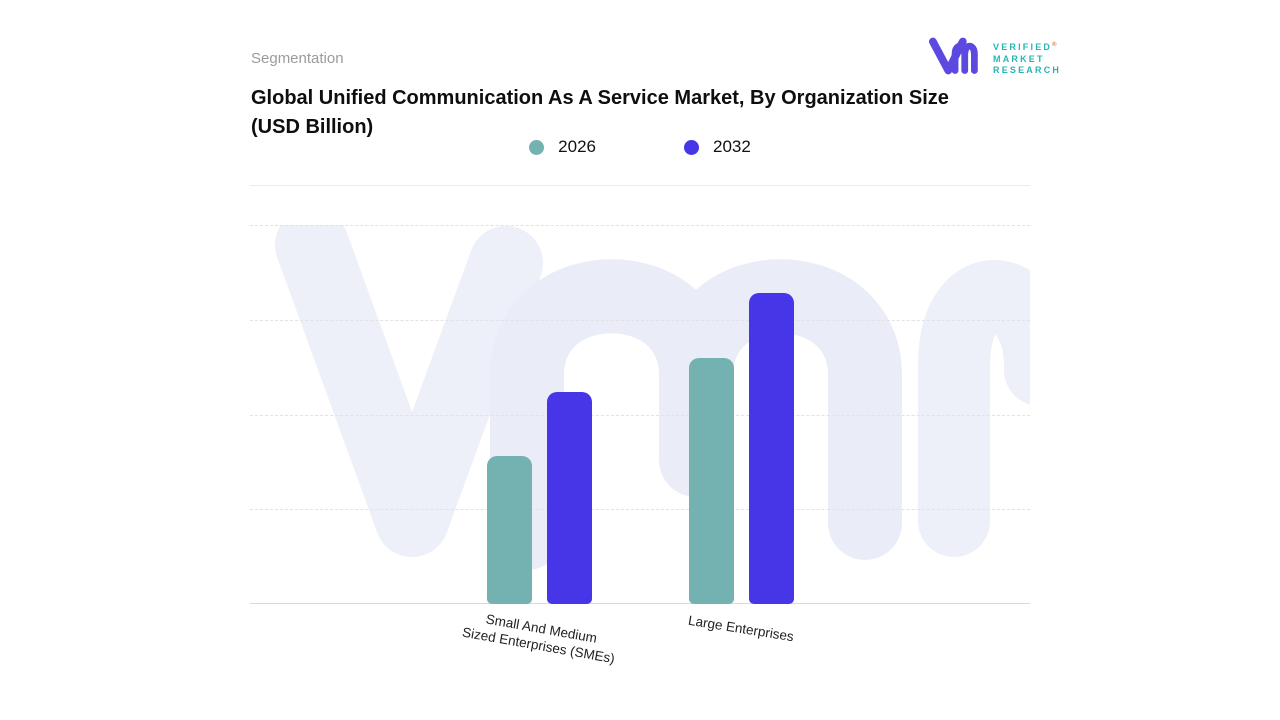  Describe the element at coordinates (577, 146) in the screenshot. I see `legend-label: 2026` at that location.